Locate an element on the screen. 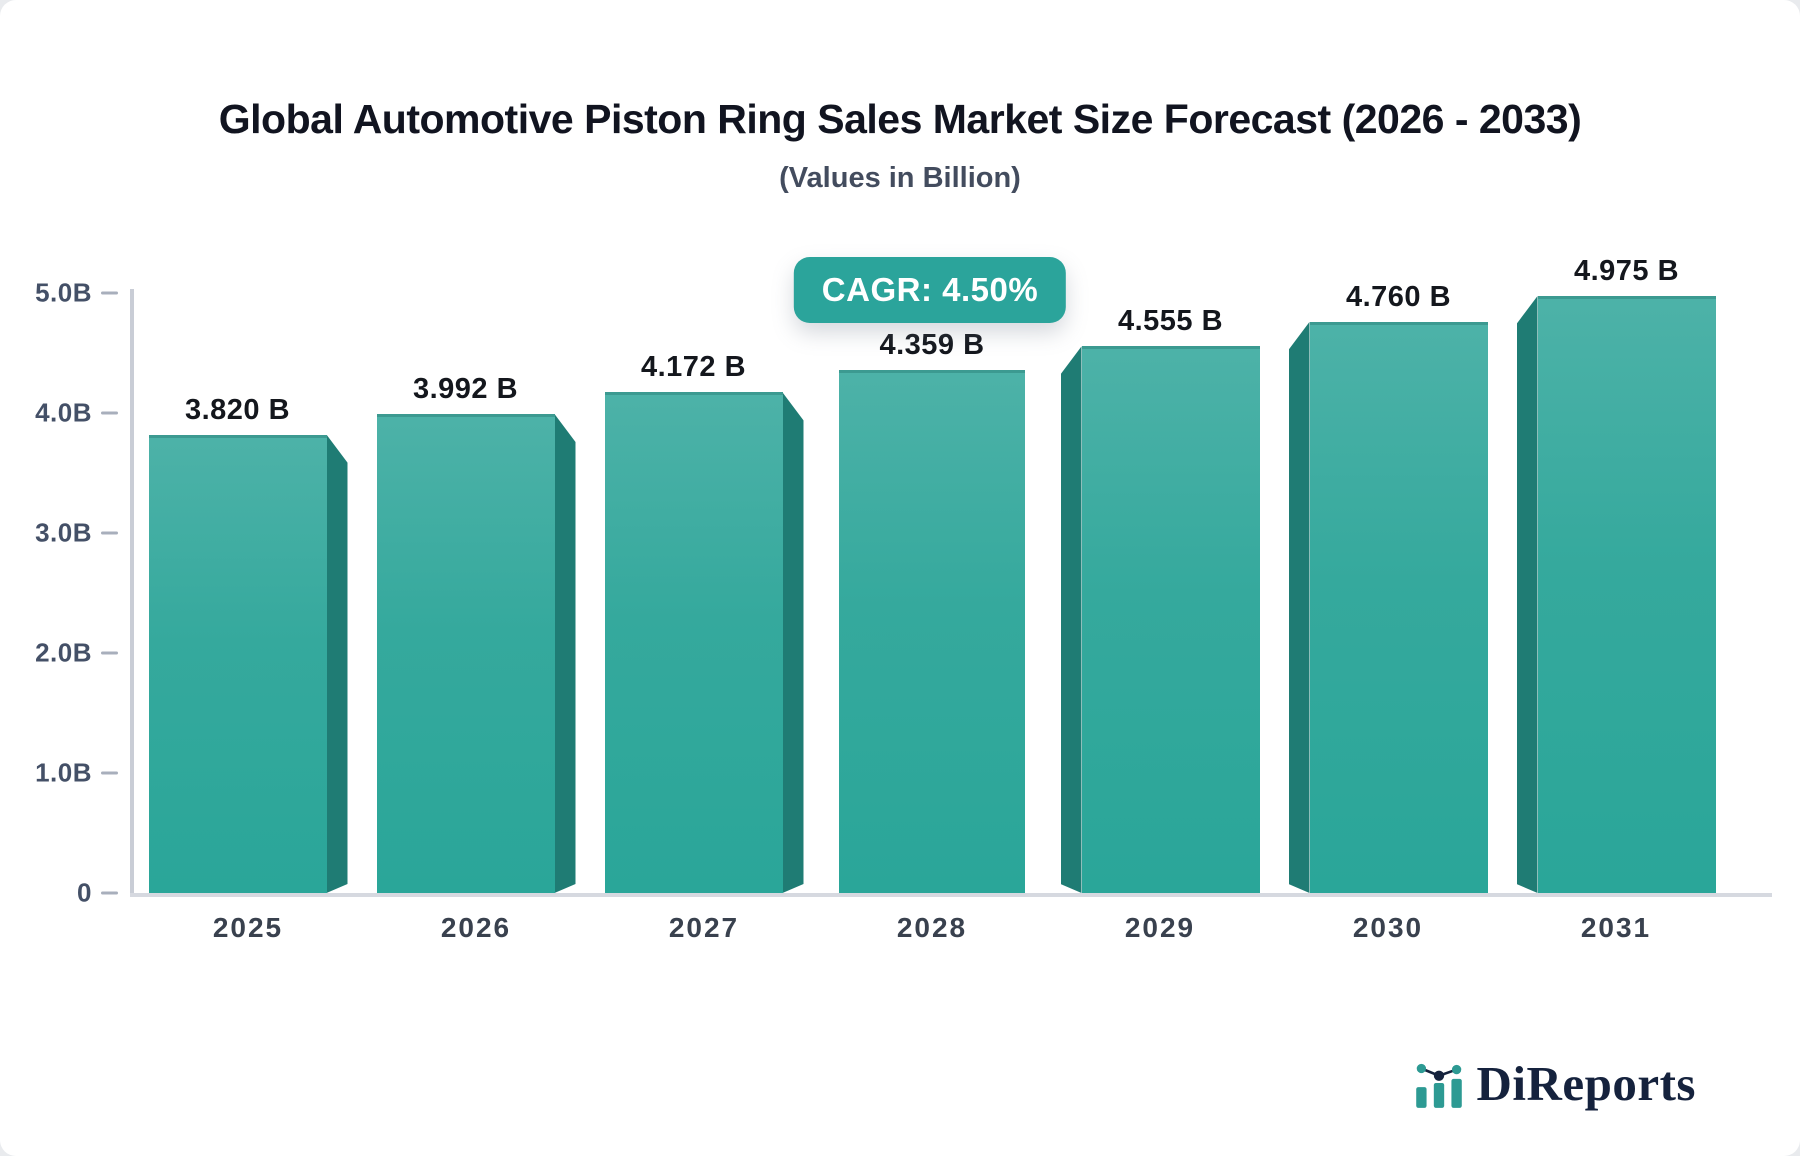 The height and width of the screenshot is (1156, 1800). bar-value-label-2031: 4.975 B is located at coordinates (1626, 271).